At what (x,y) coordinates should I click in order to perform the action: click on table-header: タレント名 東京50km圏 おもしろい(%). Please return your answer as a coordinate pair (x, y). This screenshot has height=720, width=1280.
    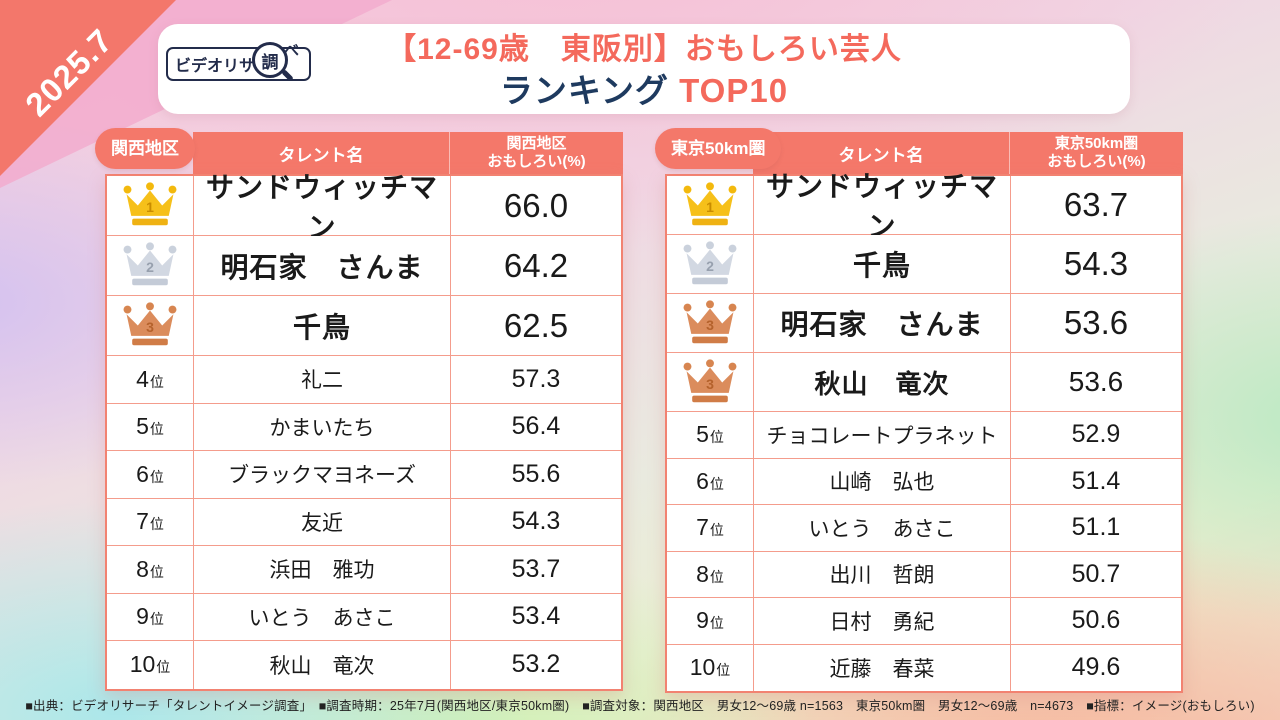
    Looking at the image, I should click on (968, 153).